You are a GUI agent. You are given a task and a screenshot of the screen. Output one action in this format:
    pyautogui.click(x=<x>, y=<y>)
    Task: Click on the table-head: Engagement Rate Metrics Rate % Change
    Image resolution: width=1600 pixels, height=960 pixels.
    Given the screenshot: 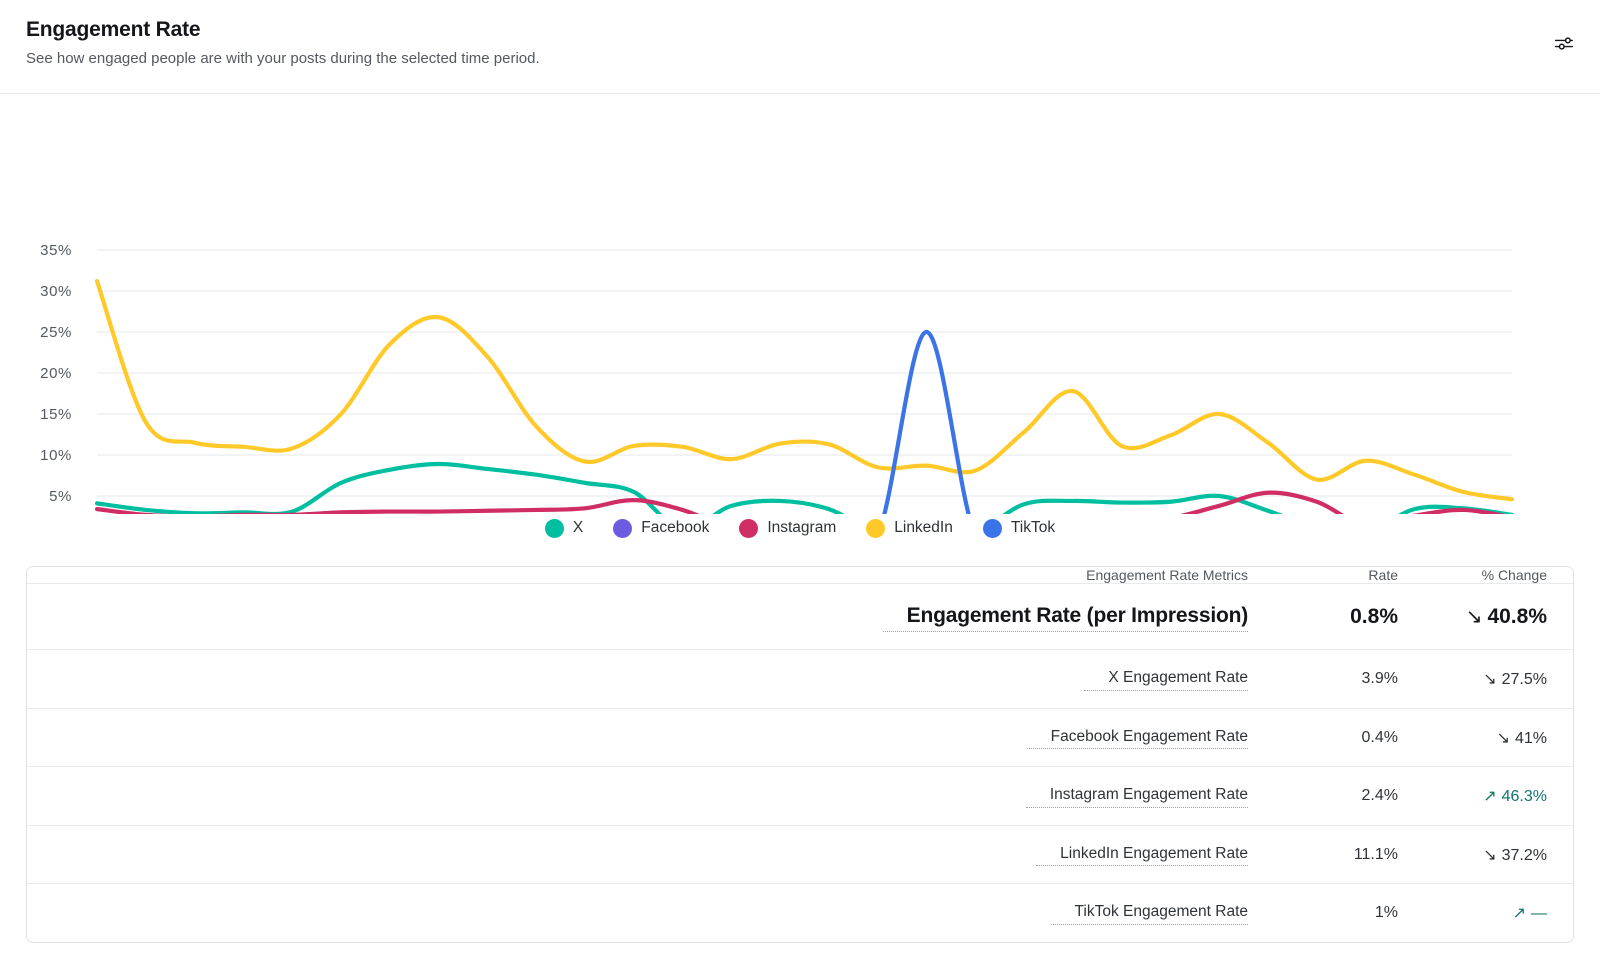 What is the action you would take?
    pyautogui.click(x=800, y=575)
    